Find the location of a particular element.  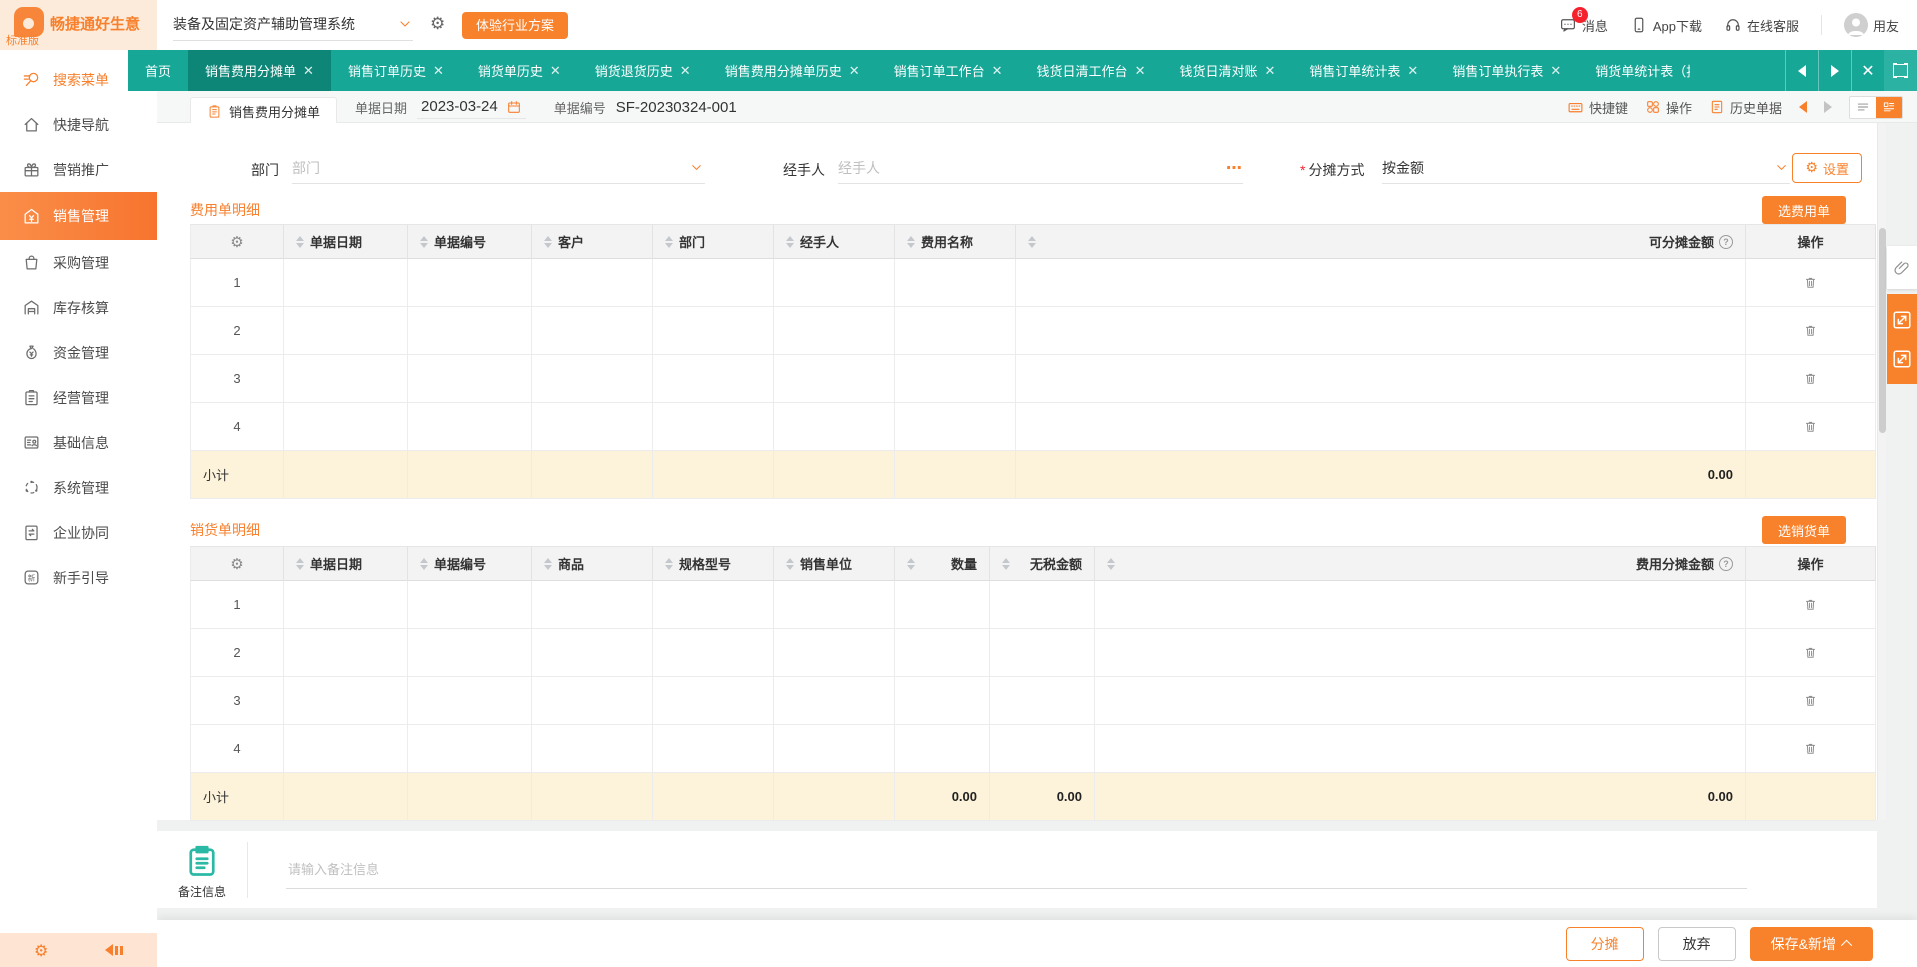

system-select: 装备及固定资产辅助管理系统 is located at coordinates (293, 27).